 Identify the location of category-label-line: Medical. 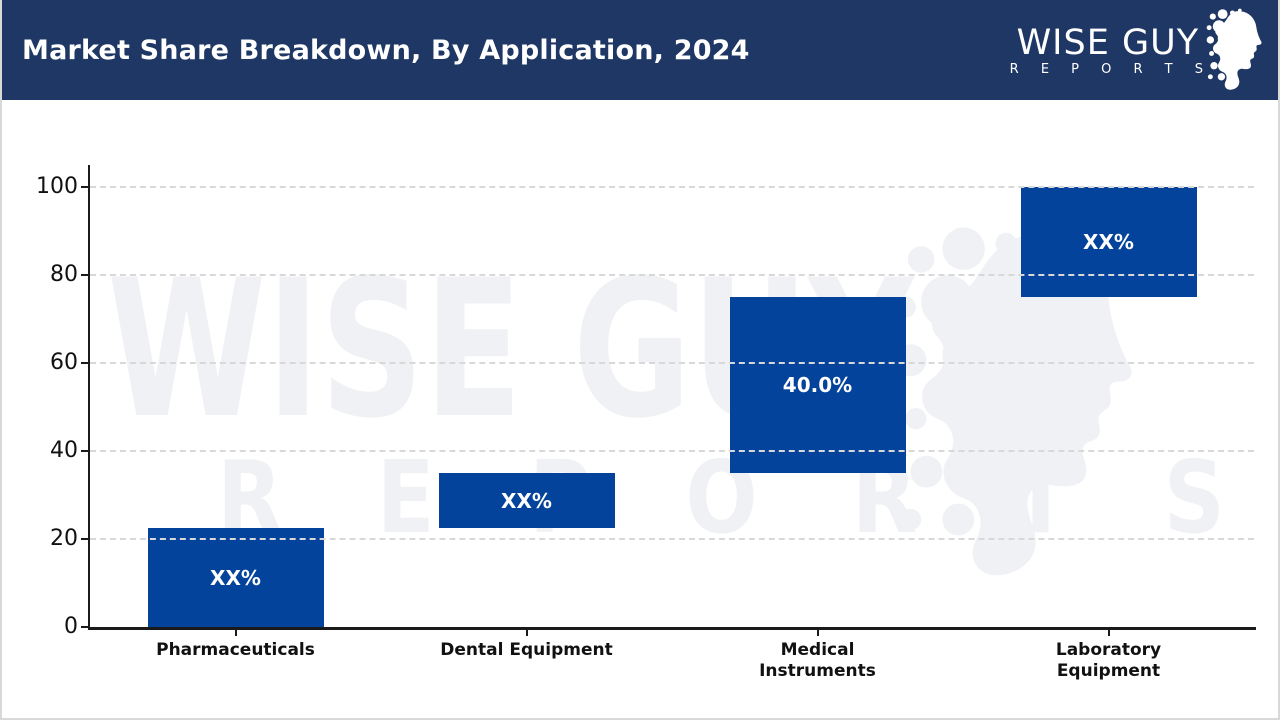
(817, 650).